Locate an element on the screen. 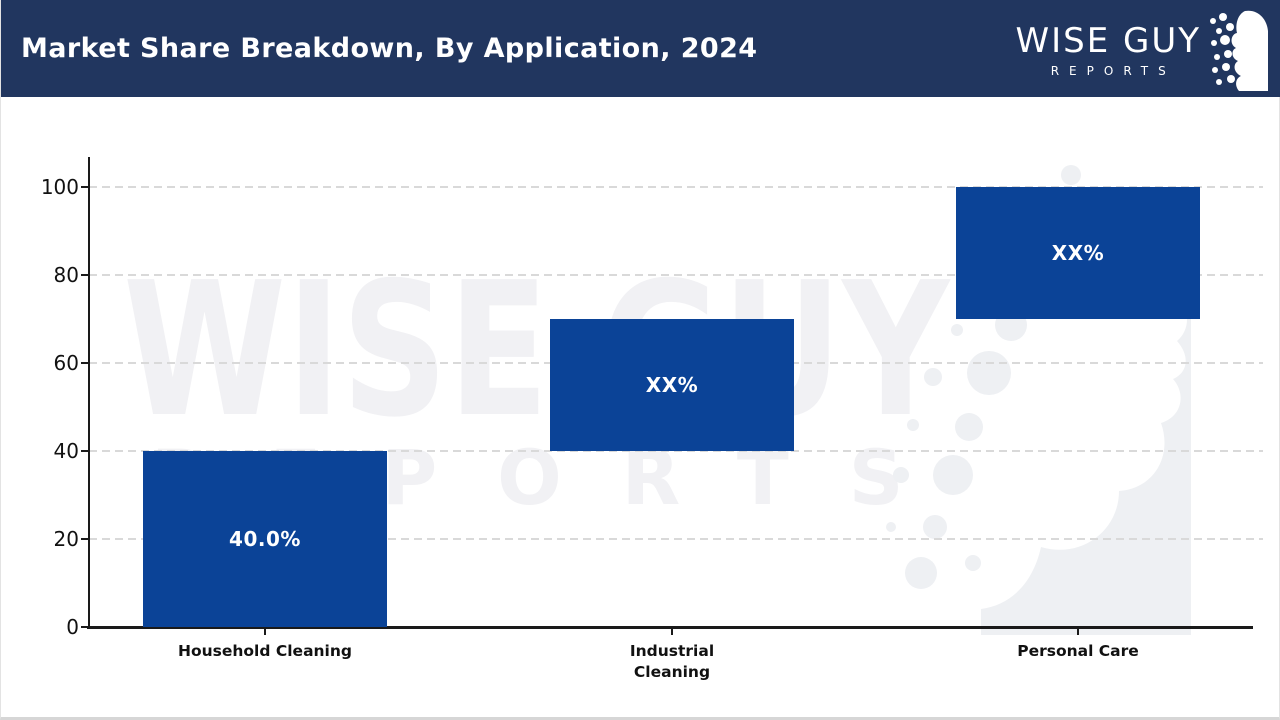 The height and width of the screenshot is (720, 1280). x-tick-mark-industrial-cleaning is located at coordinates (672, 631).